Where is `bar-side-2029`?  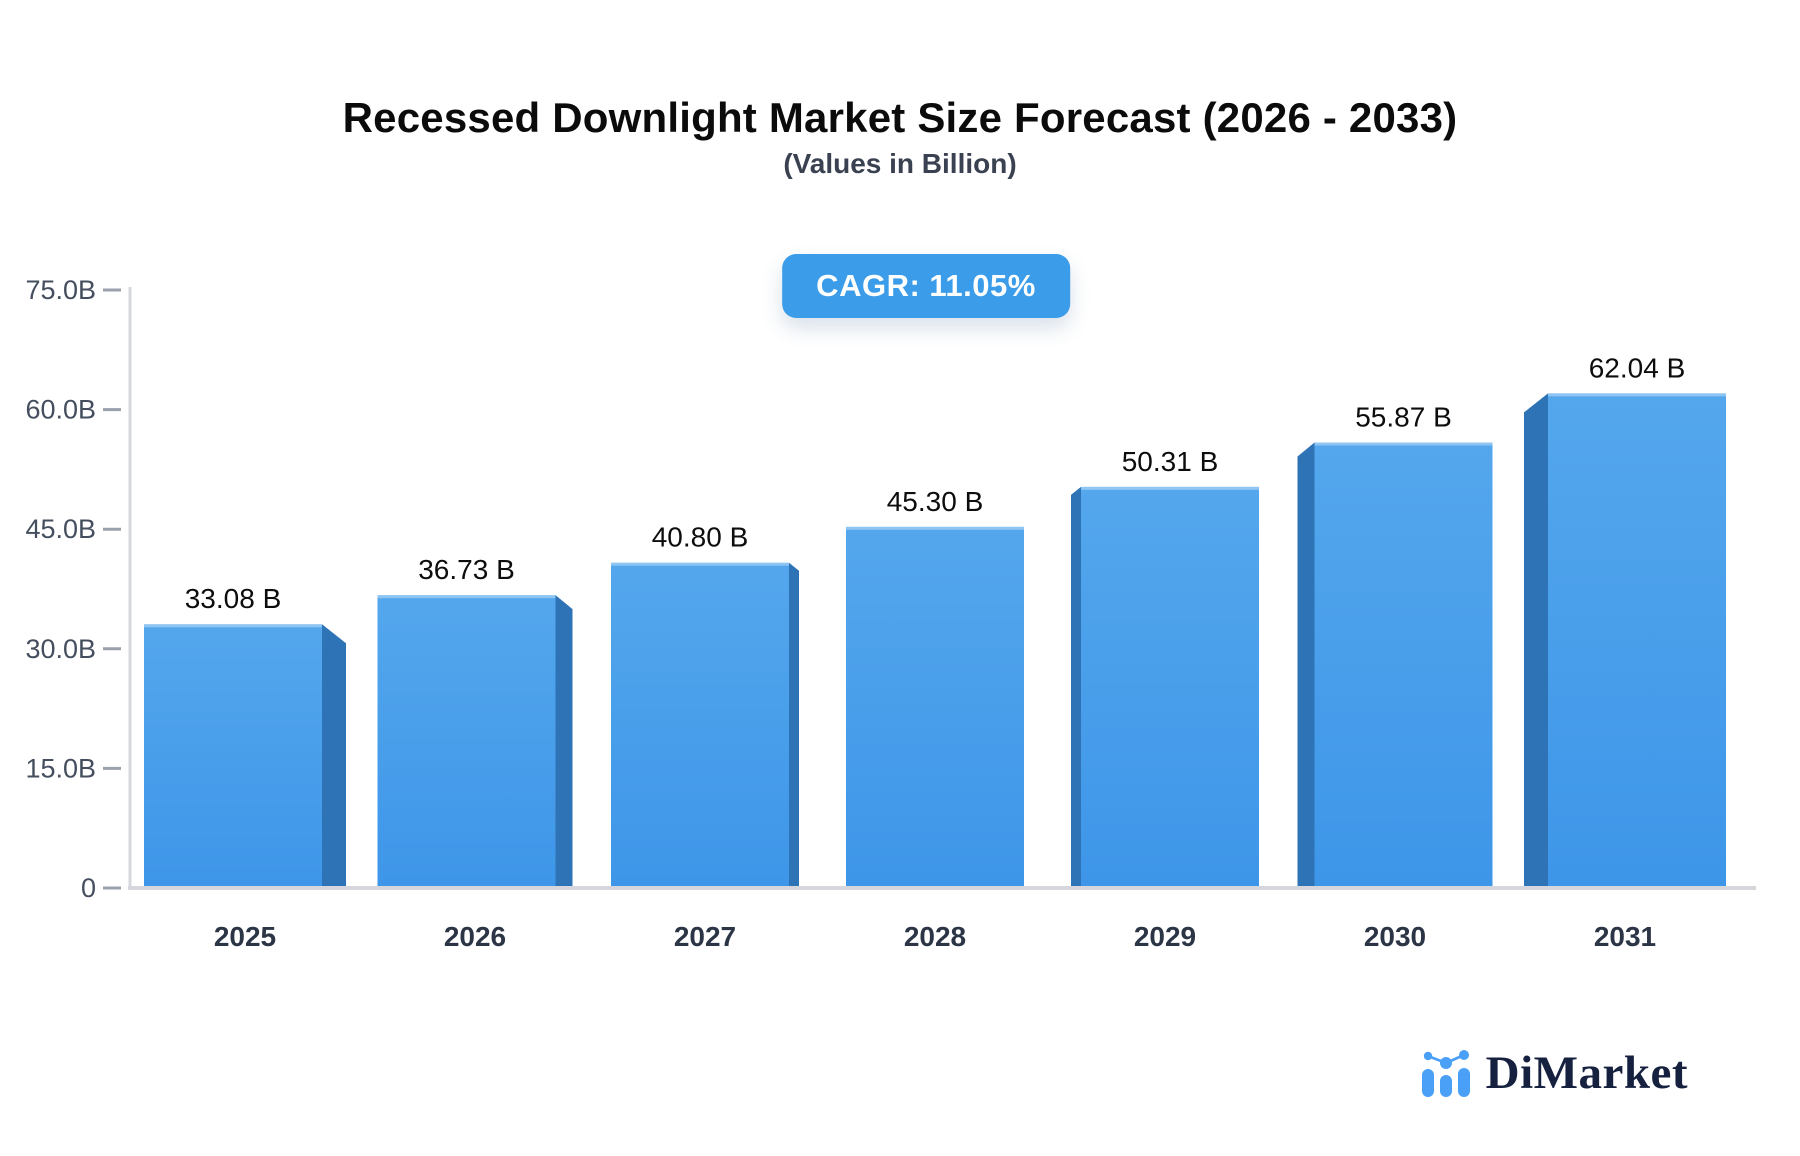 bar-side-2029 is located at coordinates (1076, 687).